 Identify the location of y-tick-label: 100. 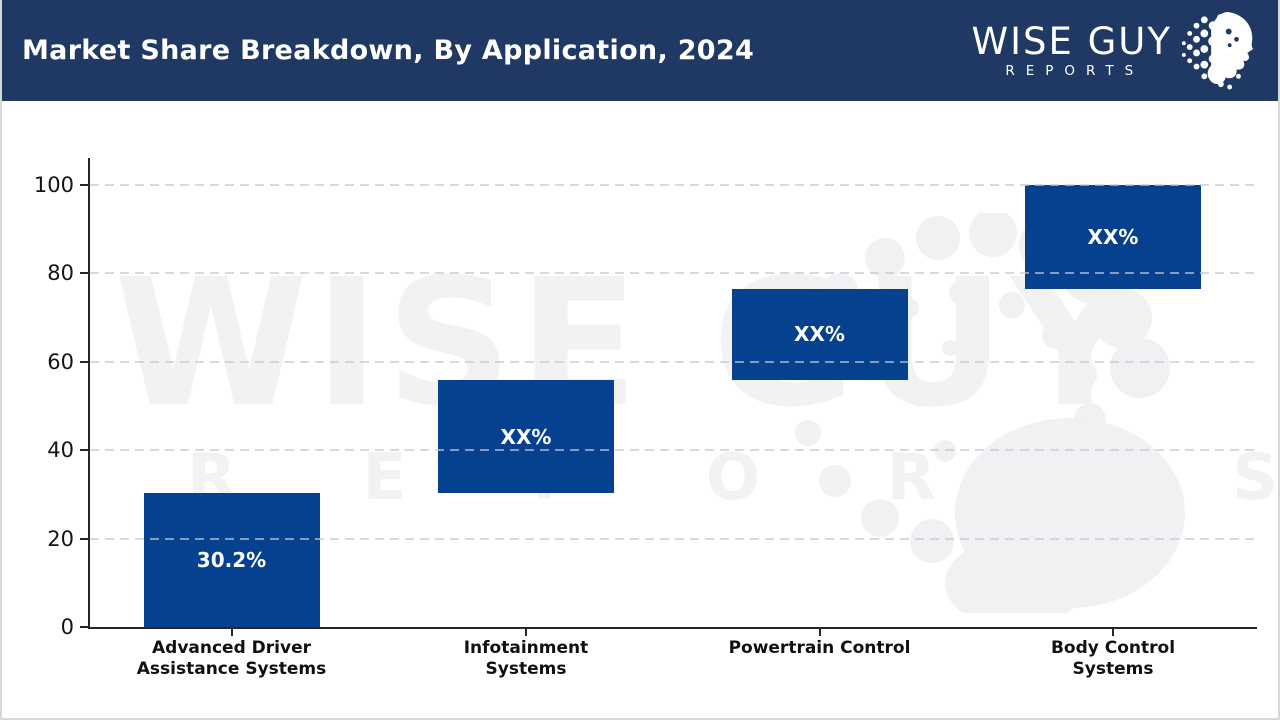
(53, 184).